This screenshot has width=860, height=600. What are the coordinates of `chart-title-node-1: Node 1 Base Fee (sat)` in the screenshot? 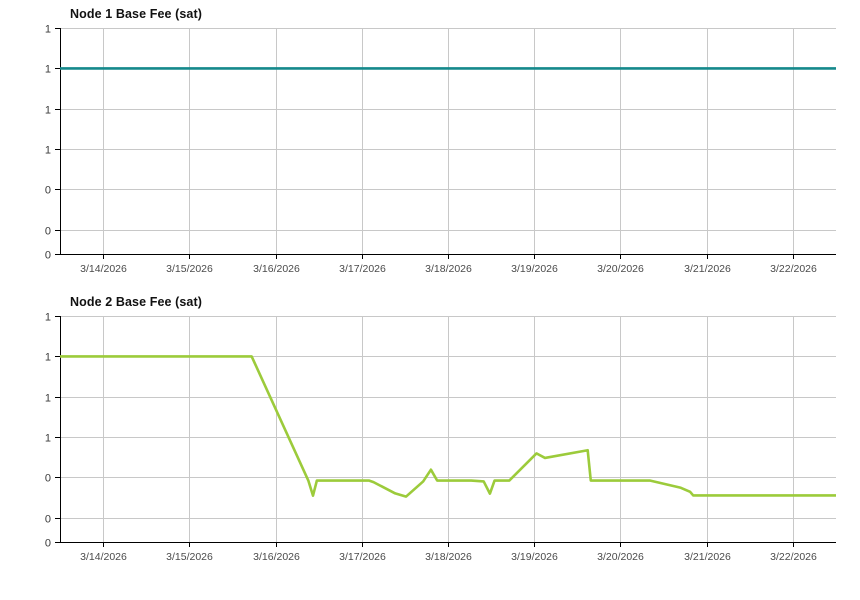 It's located at (136, 14).